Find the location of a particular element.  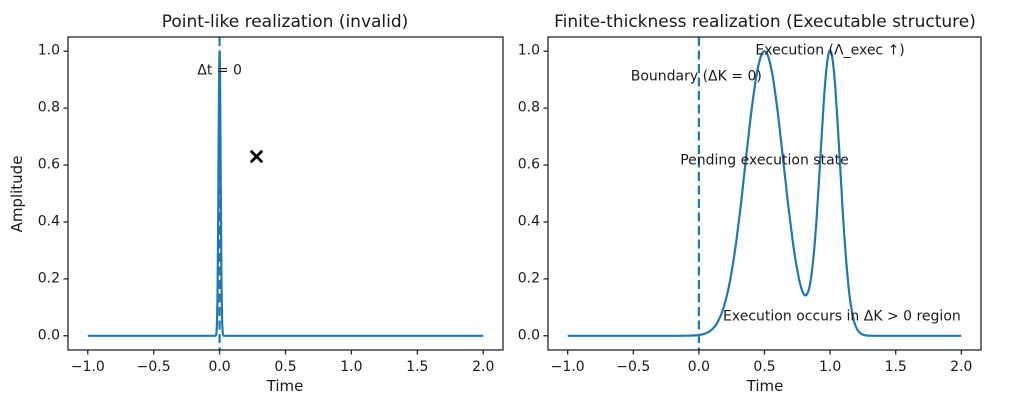

annotation: Δt = 0 is located at coordinates (219, 70).